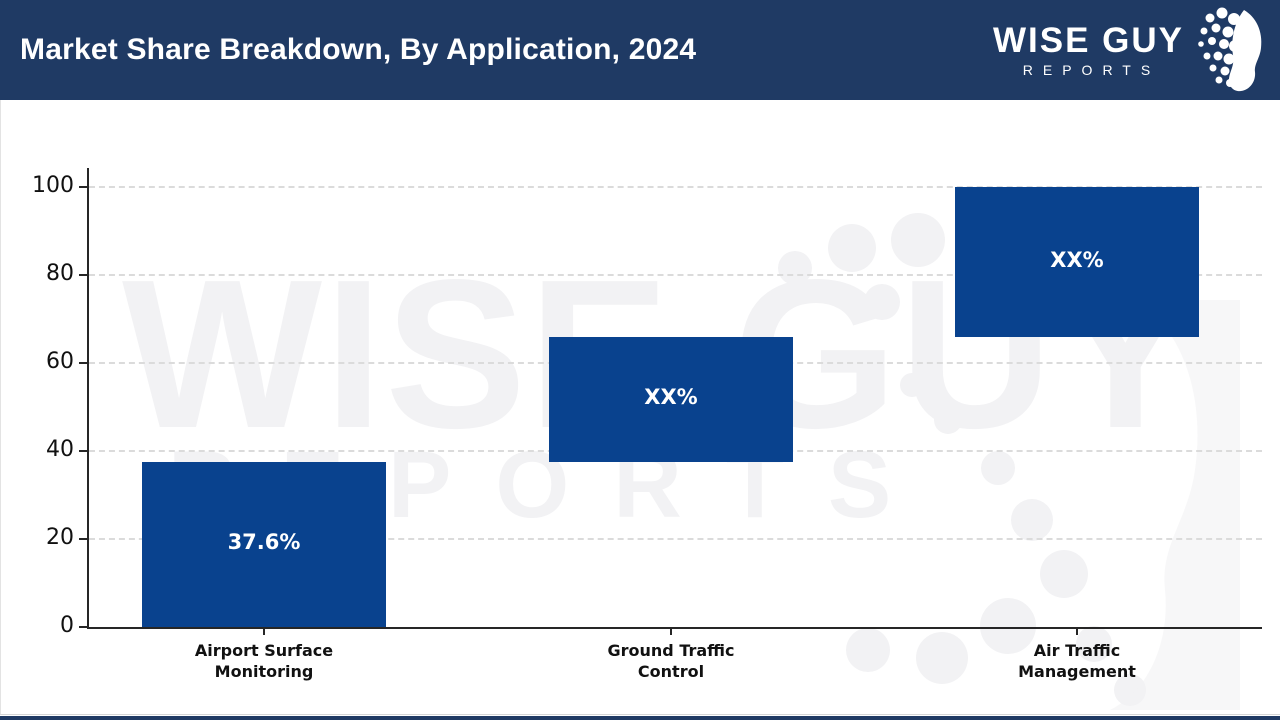 The width and height of the screenshot is (1280, 720). I want to click on brand-logo-text: WISE GUY REPORTS, so click(1088, 50).